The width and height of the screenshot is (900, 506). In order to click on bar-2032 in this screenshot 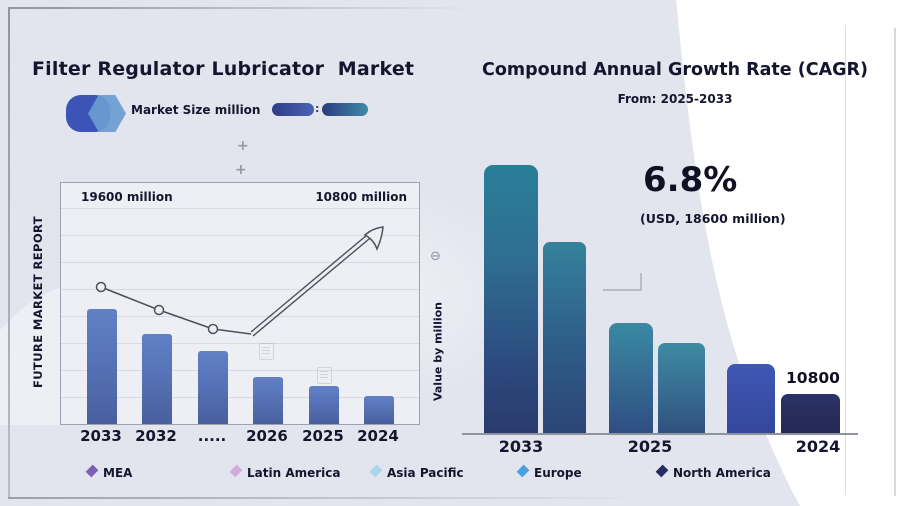, I will do `click(157, 379)`.